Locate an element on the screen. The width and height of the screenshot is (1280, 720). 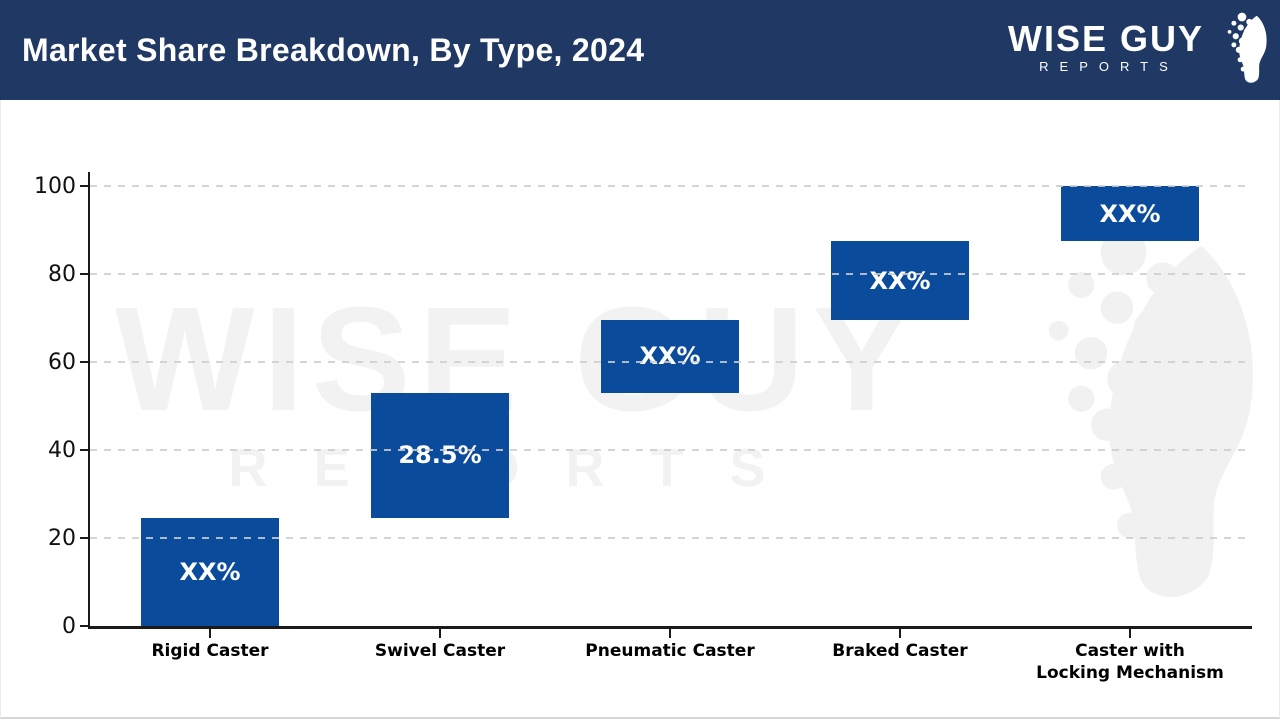
watermark-head-icon is located at coordinates (1150, 413).